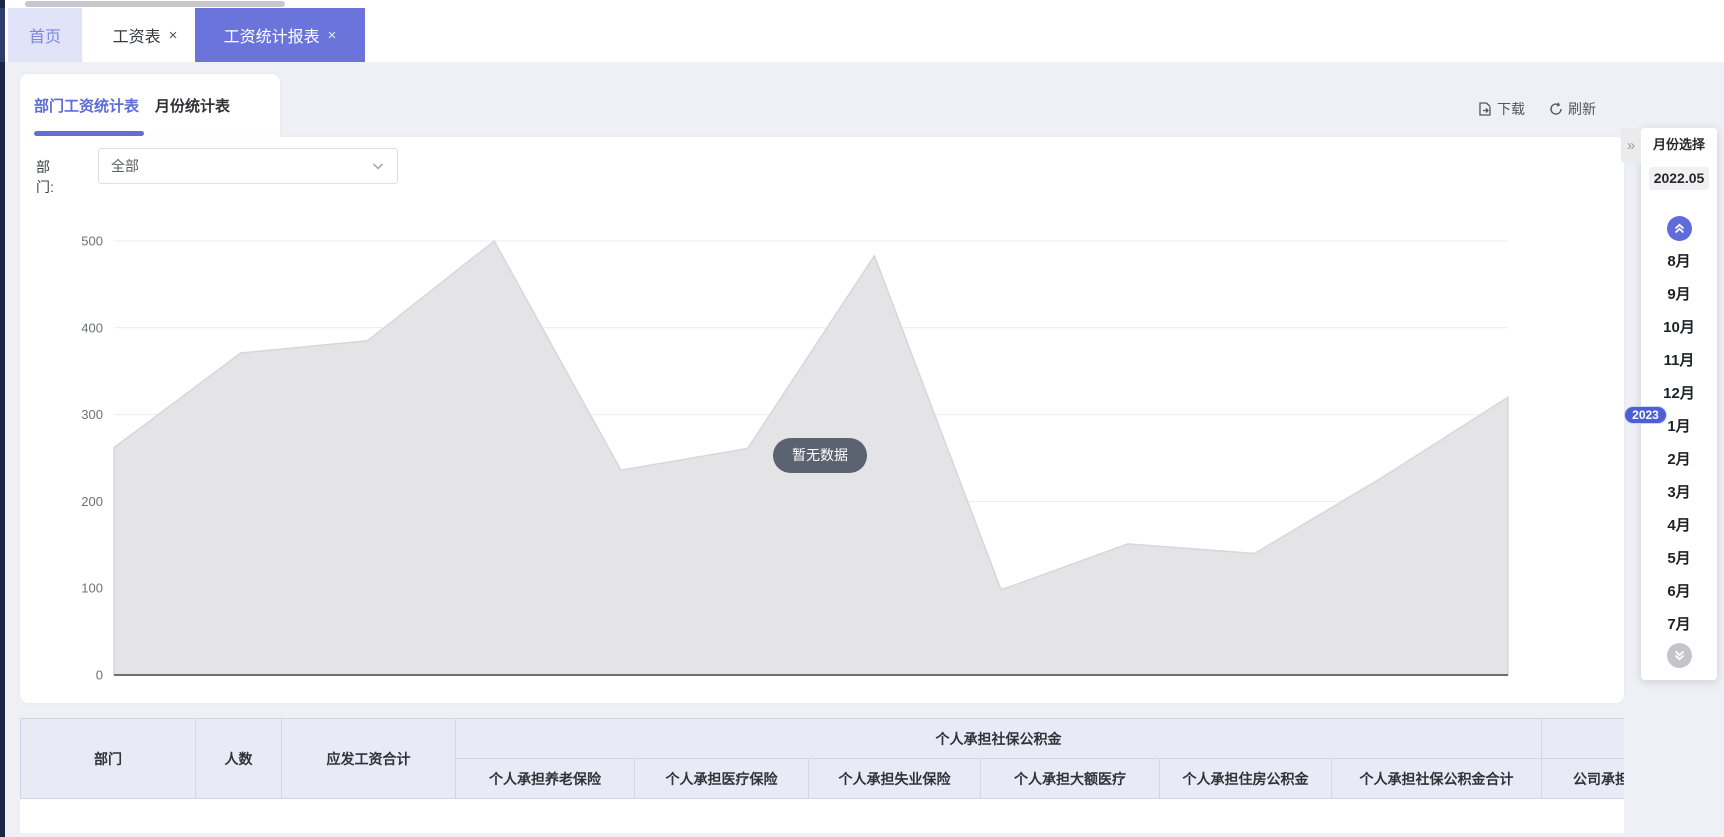 The height and width of the screenshot is (837, 1724). Describe the element at coordinates (155, 4) in the screenshot. I see `top-scrollbar-thumb` at that location.